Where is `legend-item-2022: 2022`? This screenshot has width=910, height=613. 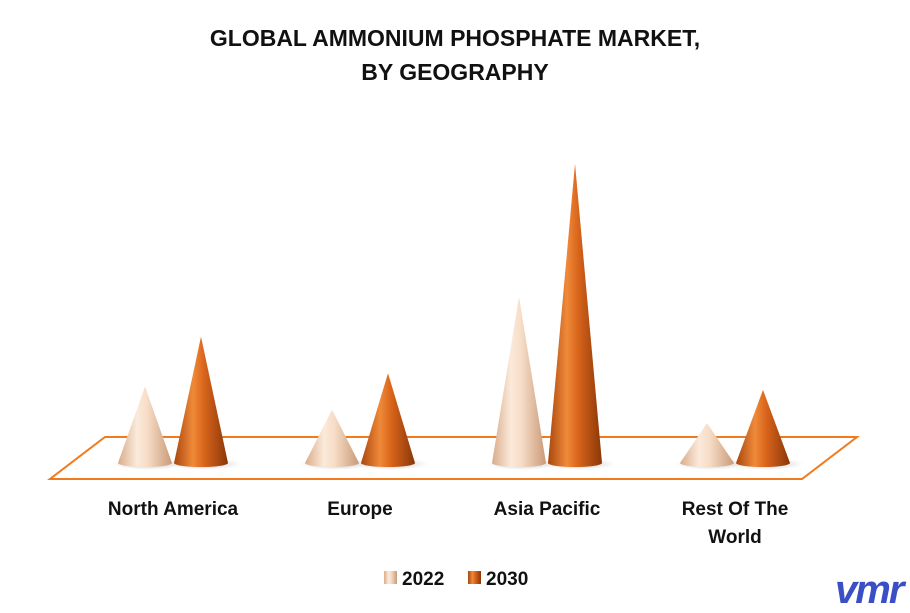
legend-item-2022: 2022 is located at coordinates (414, 579).